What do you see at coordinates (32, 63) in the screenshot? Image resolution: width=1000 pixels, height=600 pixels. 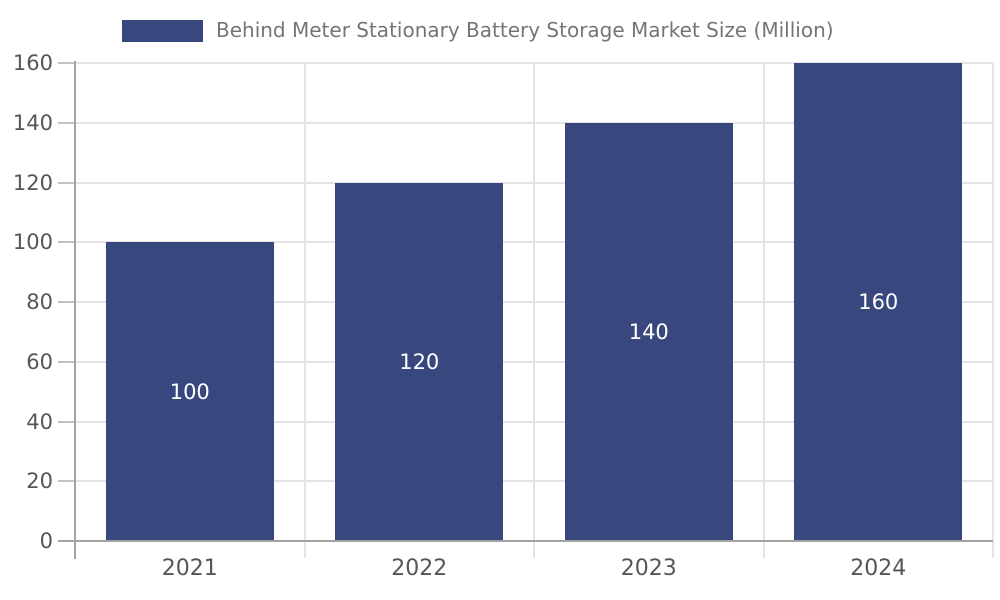 I see `y-axis-tick-label: 160` at bounding box center [32, 63].